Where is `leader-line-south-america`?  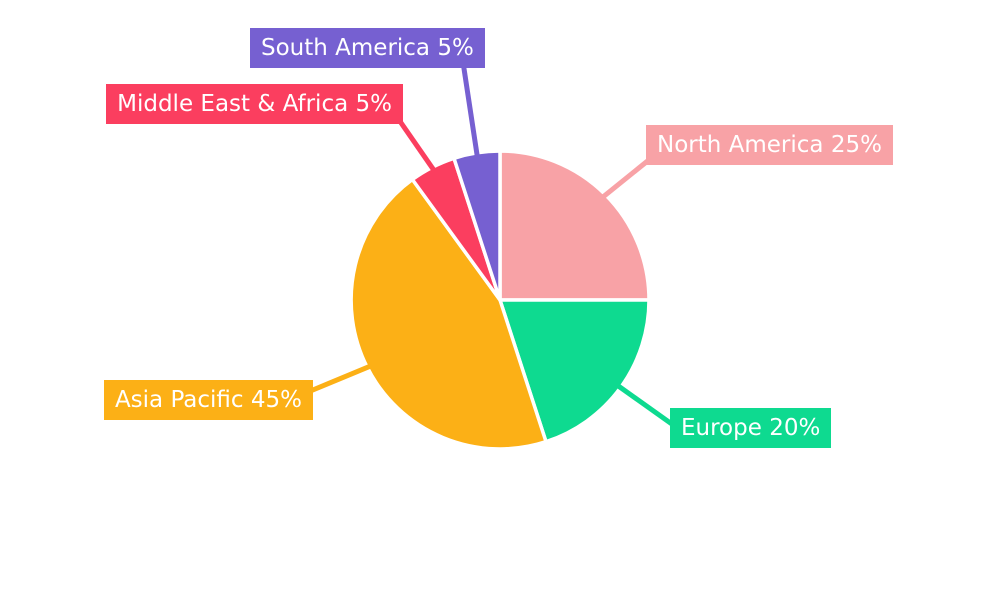 leader-line-south-america is located at coordinates (470, 109).